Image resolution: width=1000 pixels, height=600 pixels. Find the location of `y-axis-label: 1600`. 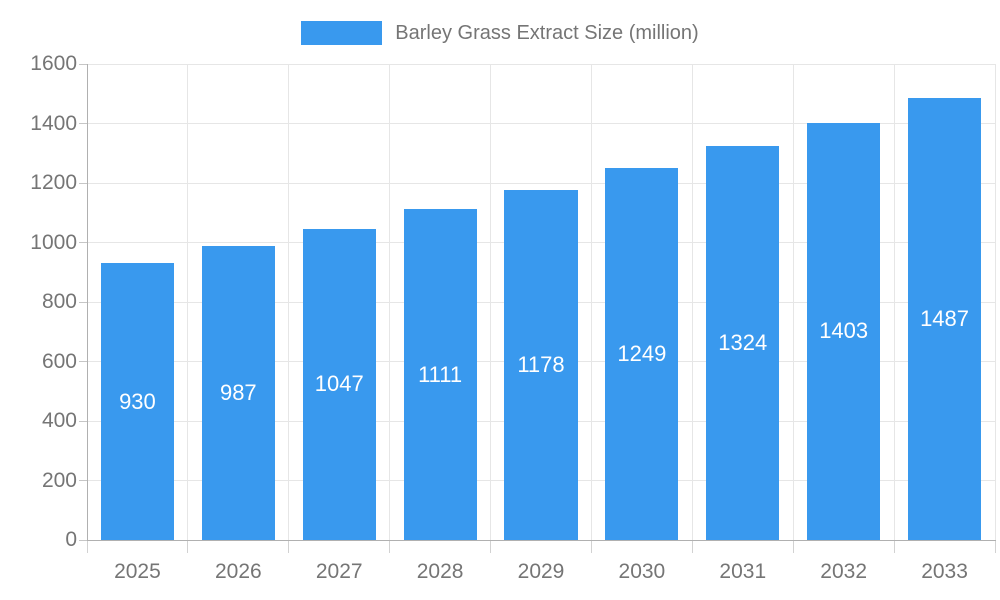

y-axis-label: 1600 is located at coordinates (53, 63).